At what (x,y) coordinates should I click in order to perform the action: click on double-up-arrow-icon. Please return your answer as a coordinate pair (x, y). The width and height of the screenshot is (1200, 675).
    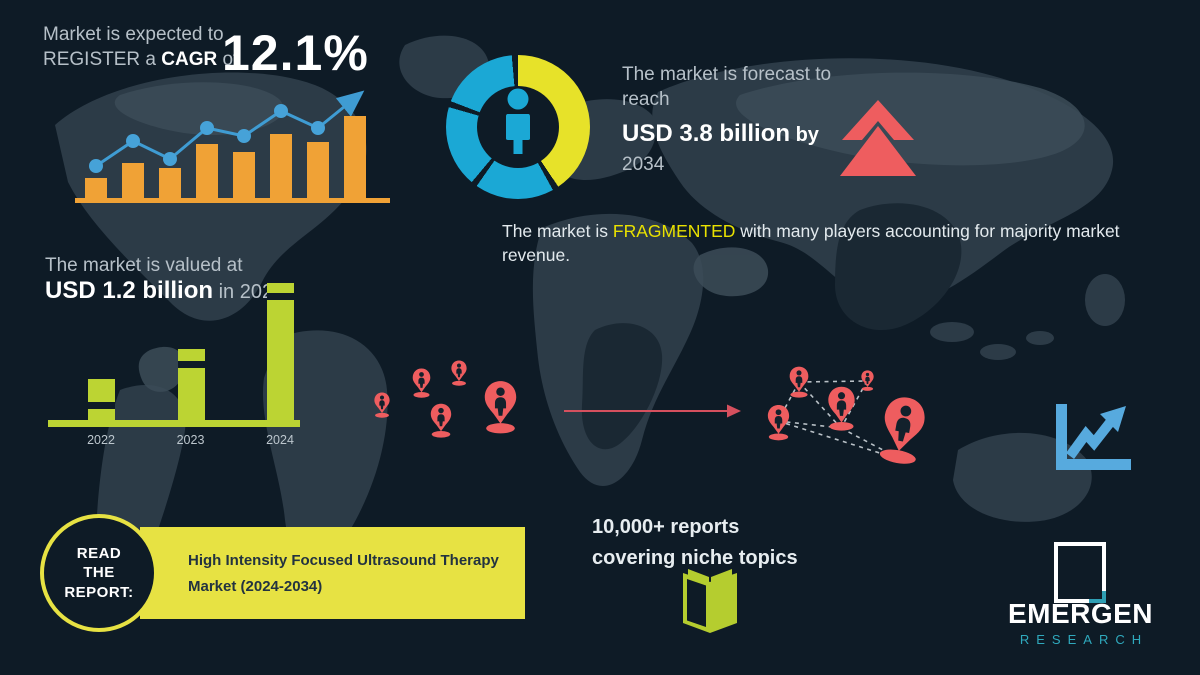
    Looking at the image, I should click on (878, 138).